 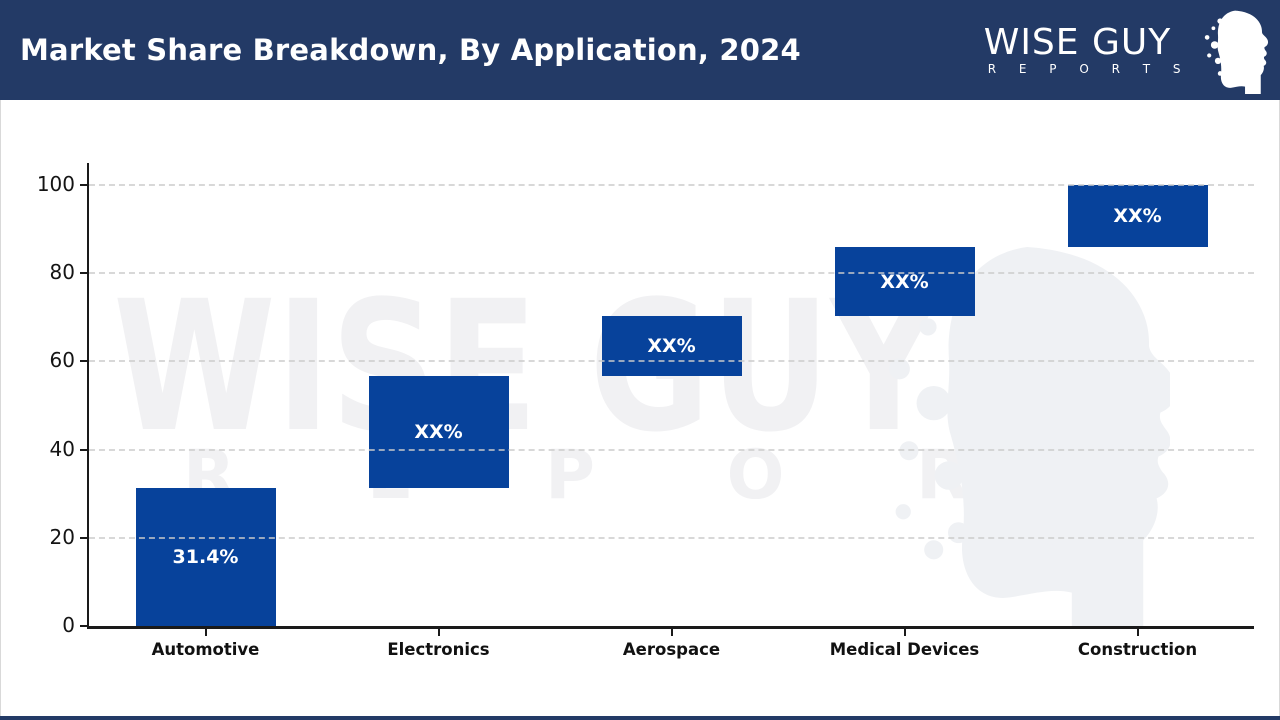 I want to click on bar-value-label: 31.4%, so click(x=205, y=556).